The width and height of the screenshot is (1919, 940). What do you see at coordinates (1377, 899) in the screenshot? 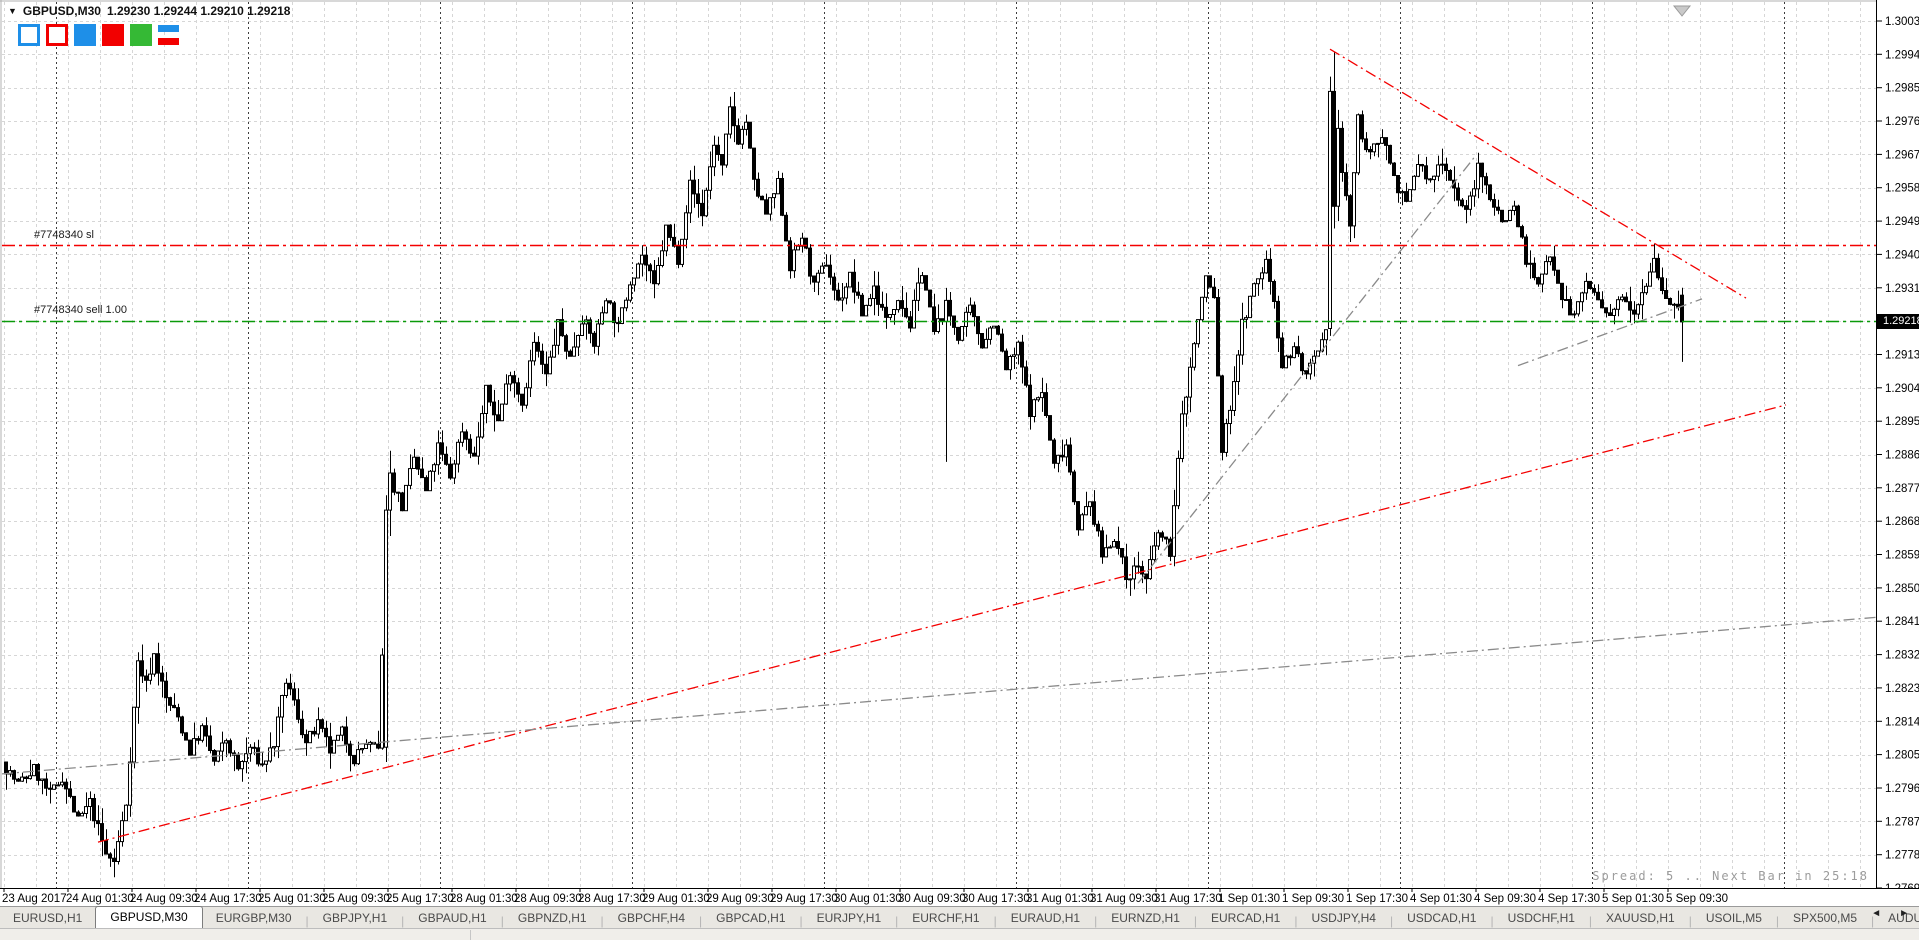
I see `svg-text: 1 Sep 17:30` at bounding box center [1377, 899].